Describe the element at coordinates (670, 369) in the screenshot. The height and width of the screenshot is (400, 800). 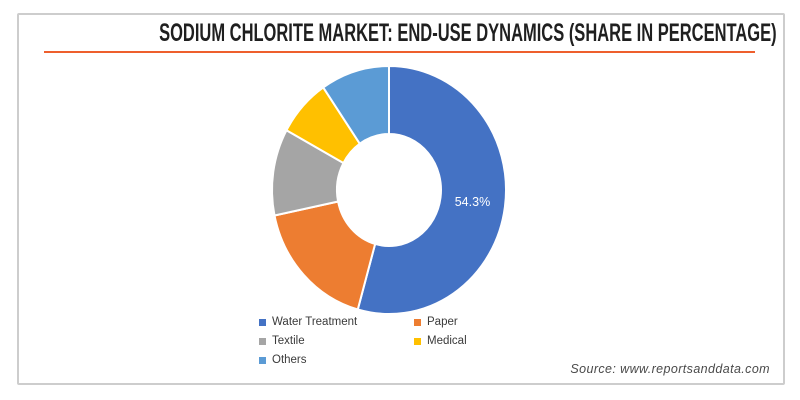
I see `source-credit: Source: www.reportsanddata.com` at that location.